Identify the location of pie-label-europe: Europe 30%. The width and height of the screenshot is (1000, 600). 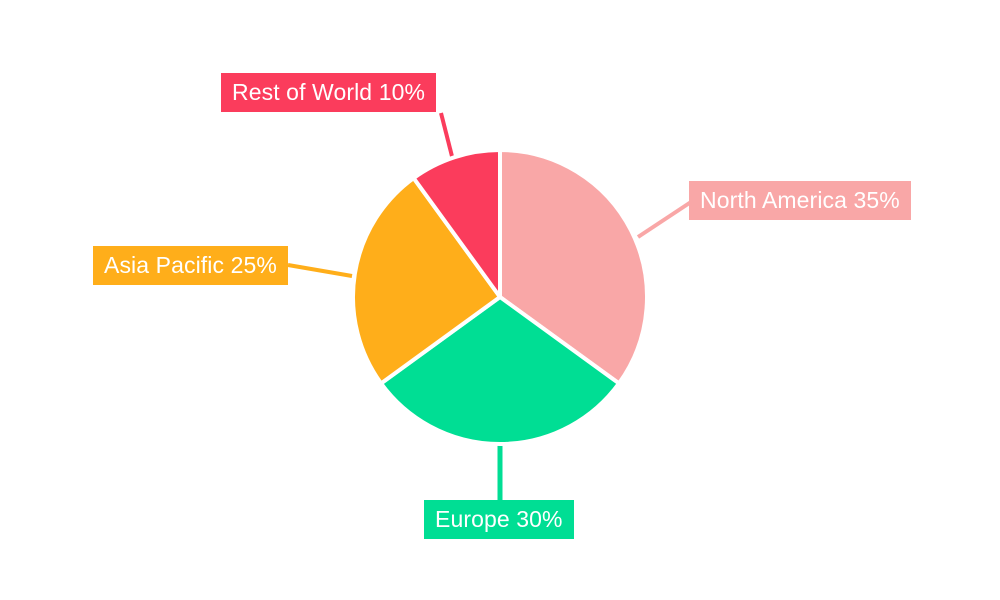
(499, 519).